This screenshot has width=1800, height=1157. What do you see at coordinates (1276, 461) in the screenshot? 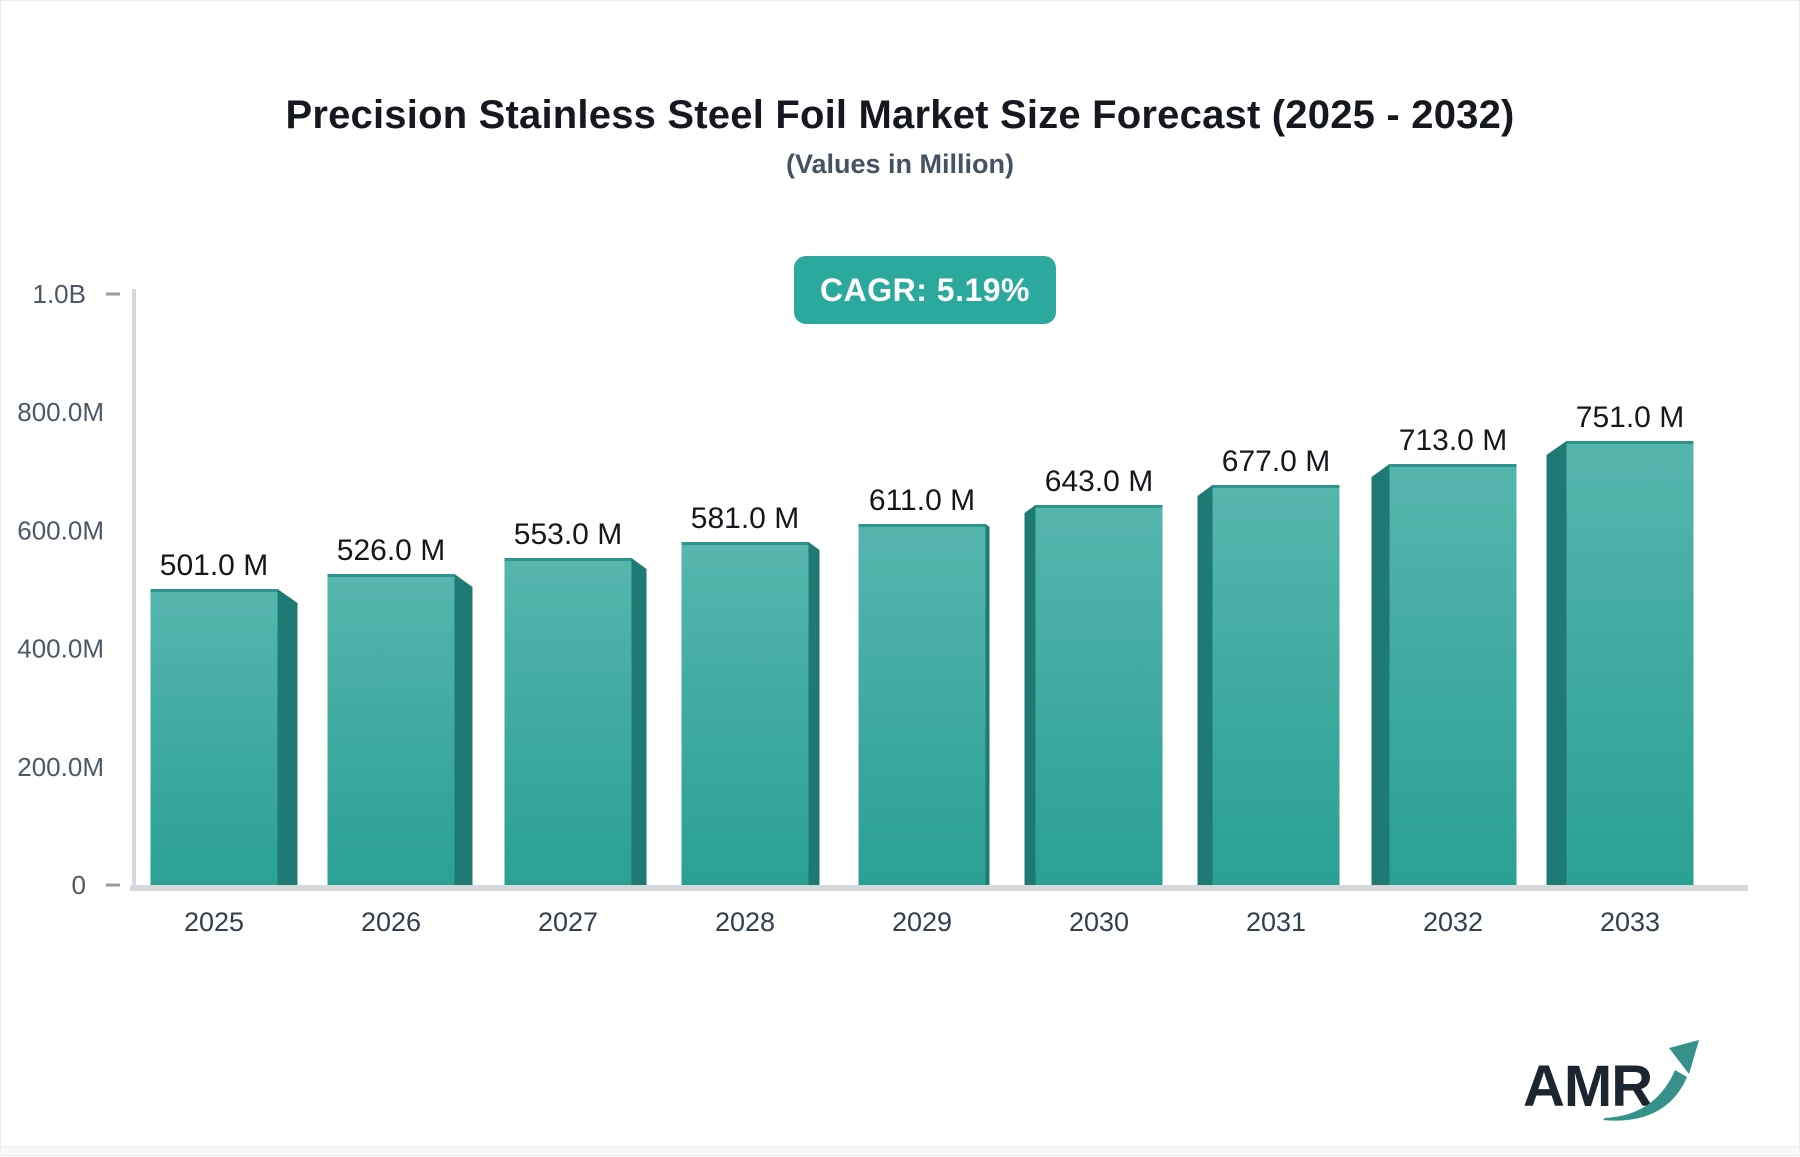
I see `bar-value-label: 677.0 M` at bounding box center [1276, 461].